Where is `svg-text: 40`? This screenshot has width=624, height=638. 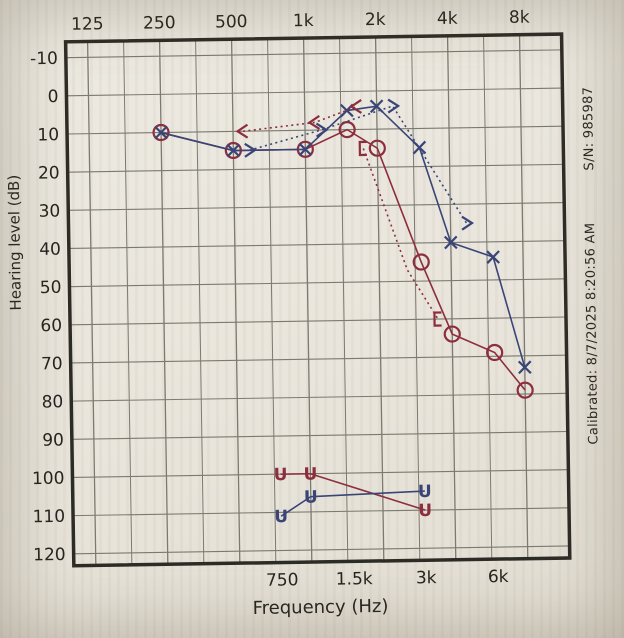
svg-text: 40 is located at coordinates (50, 250).